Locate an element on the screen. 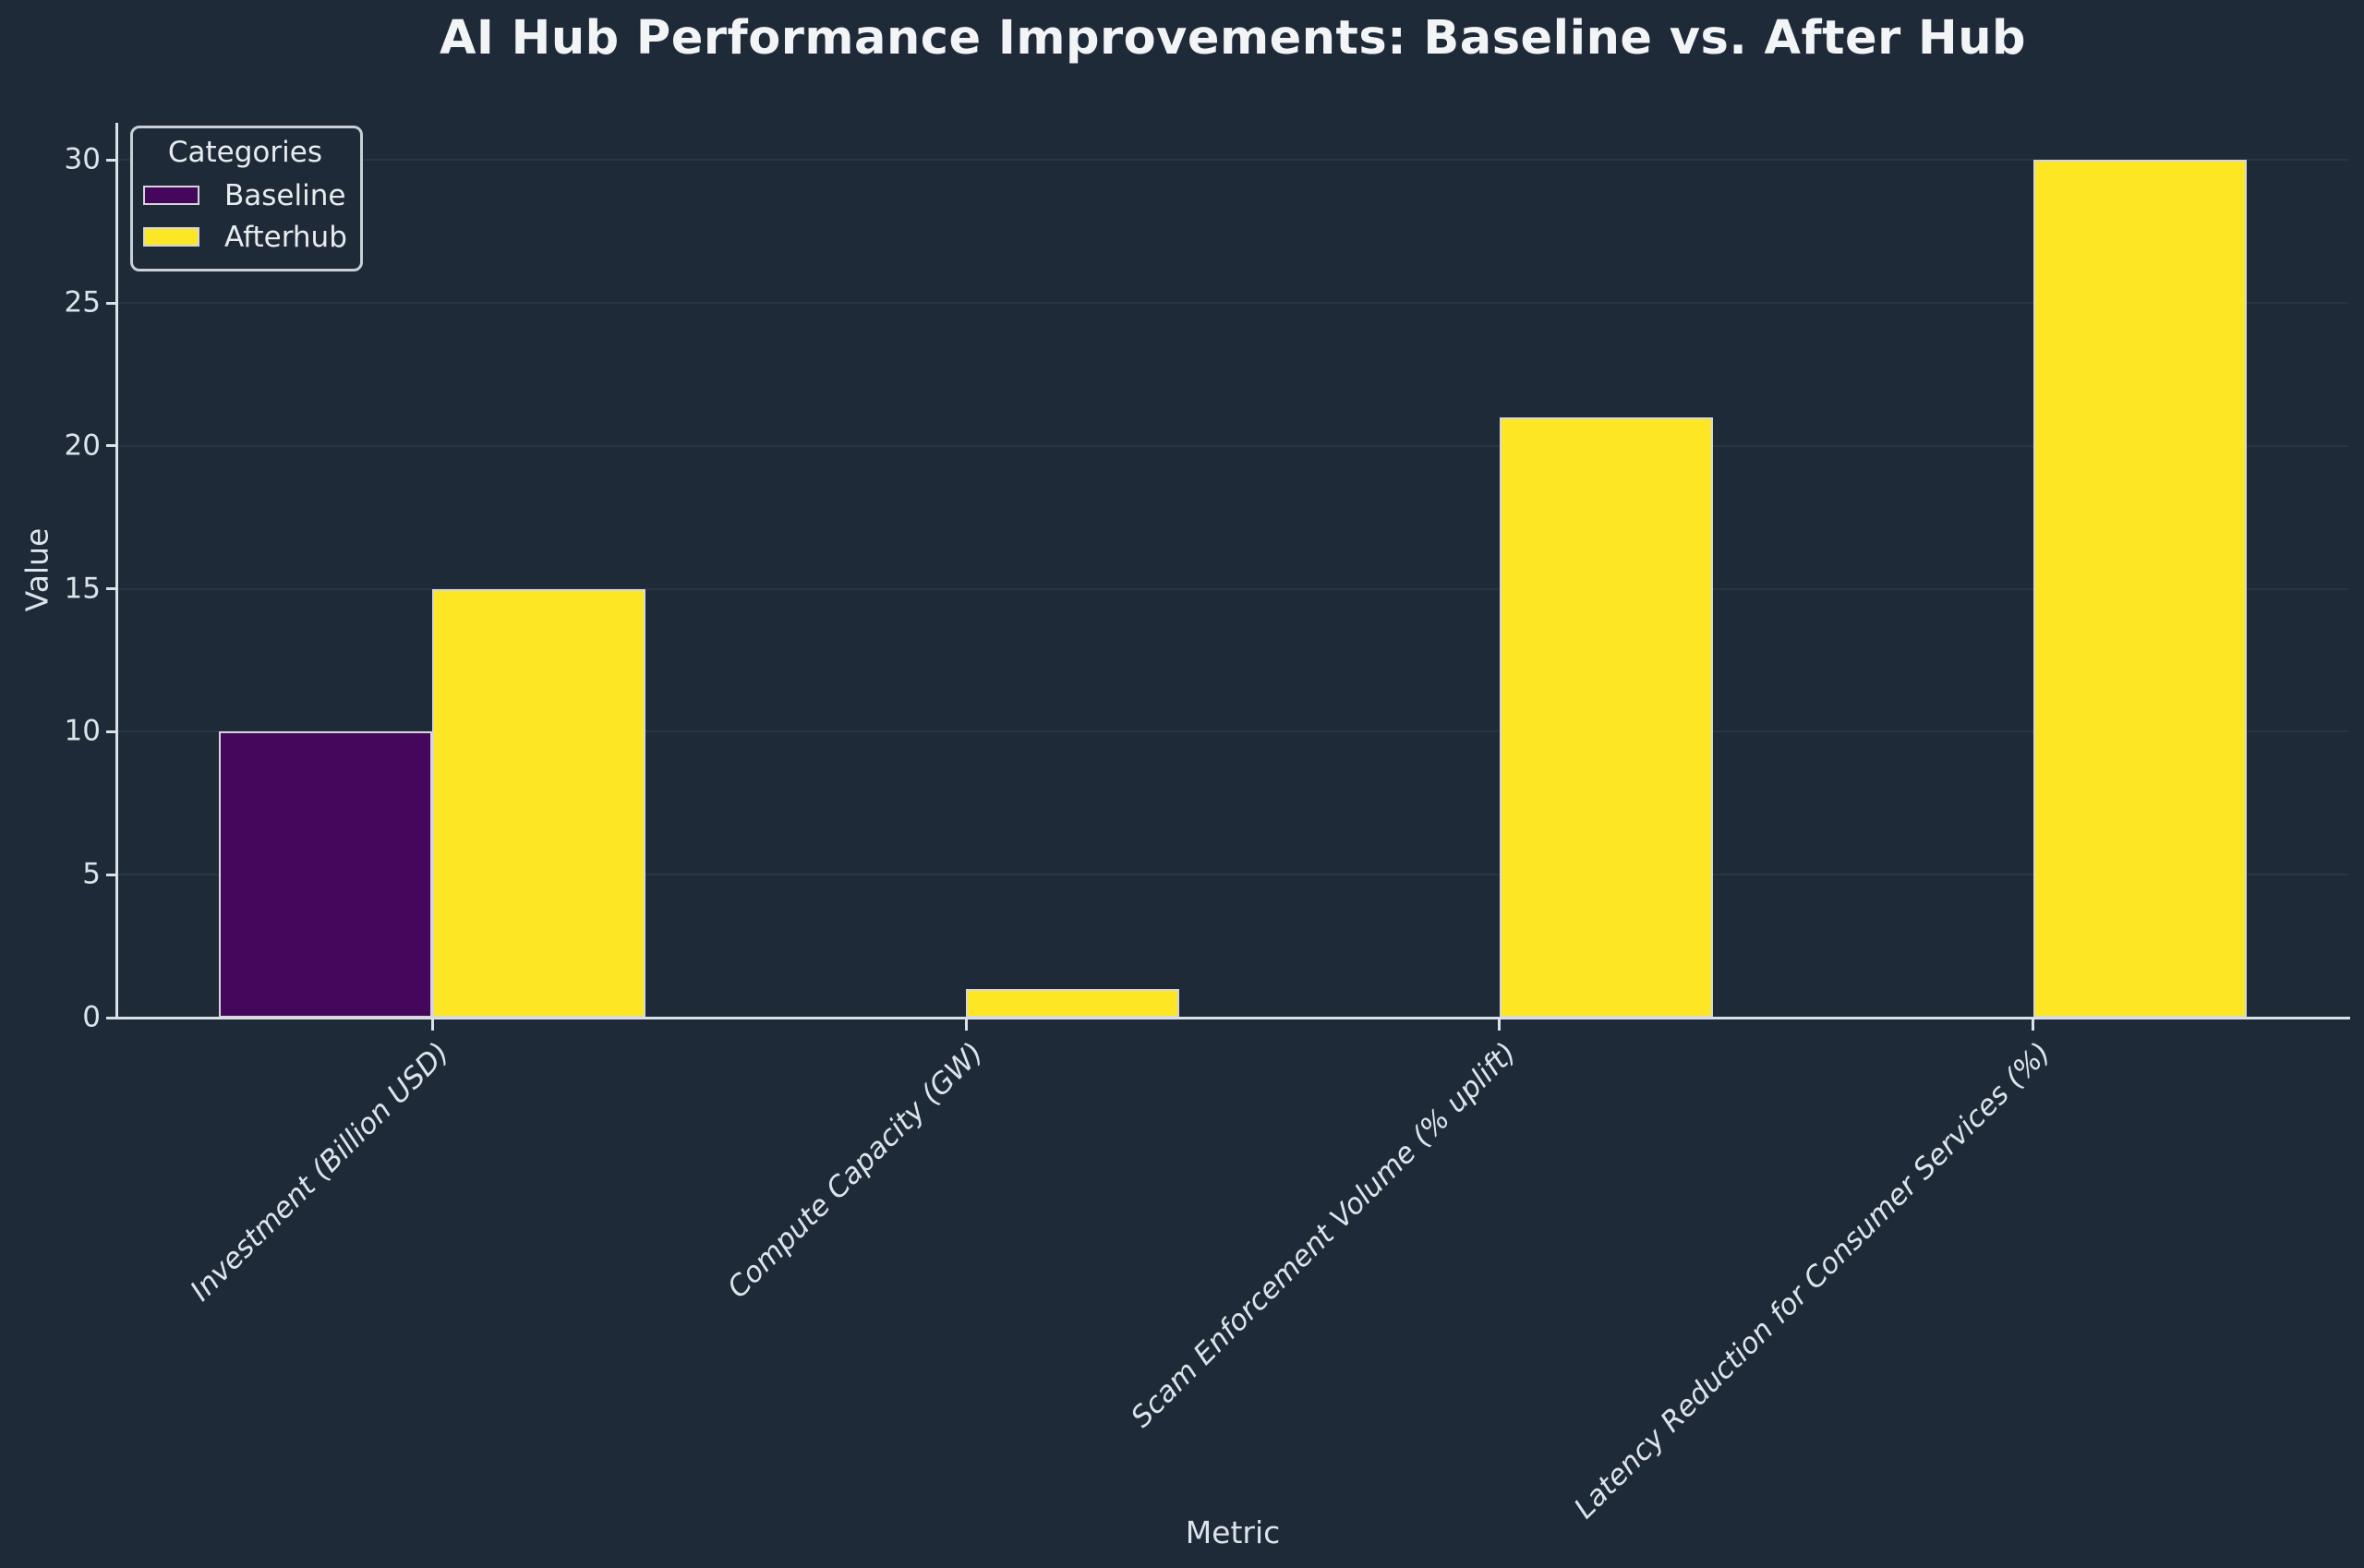 This screenshot has height=1568, width=2364. legend-entry-baseline: Baseline is located at coordinates (245, 195).